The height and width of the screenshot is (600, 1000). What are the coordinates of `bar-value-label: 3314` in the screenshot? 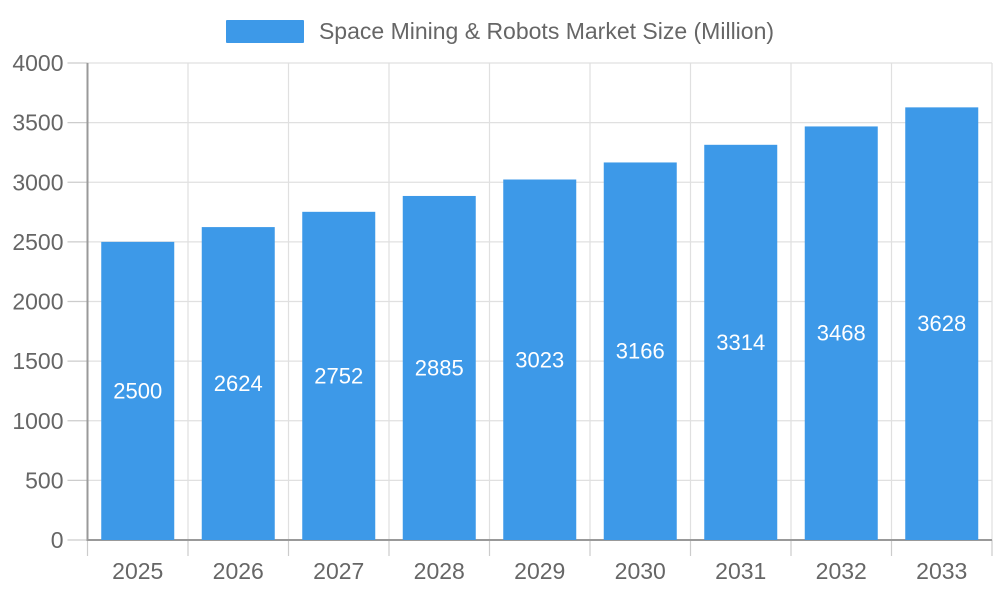 It's located at (740, 342).